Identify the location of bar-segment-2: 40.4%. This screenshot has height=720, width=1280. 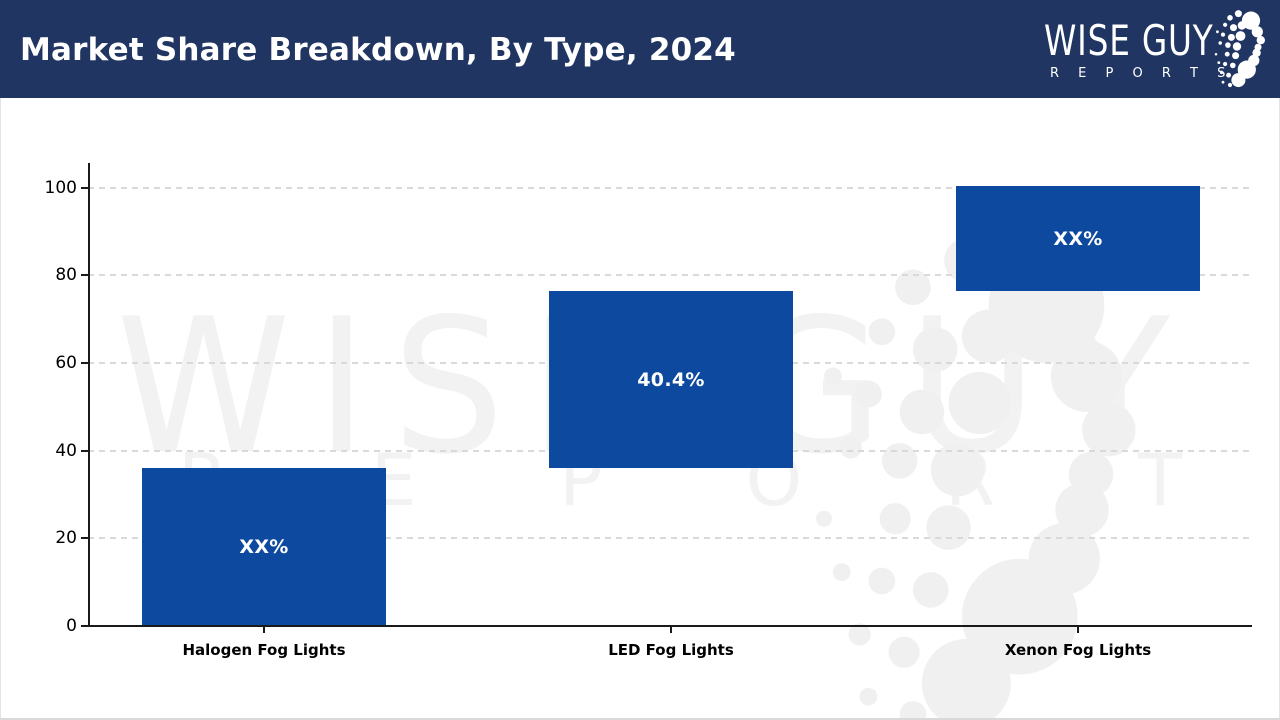
(671, 380).